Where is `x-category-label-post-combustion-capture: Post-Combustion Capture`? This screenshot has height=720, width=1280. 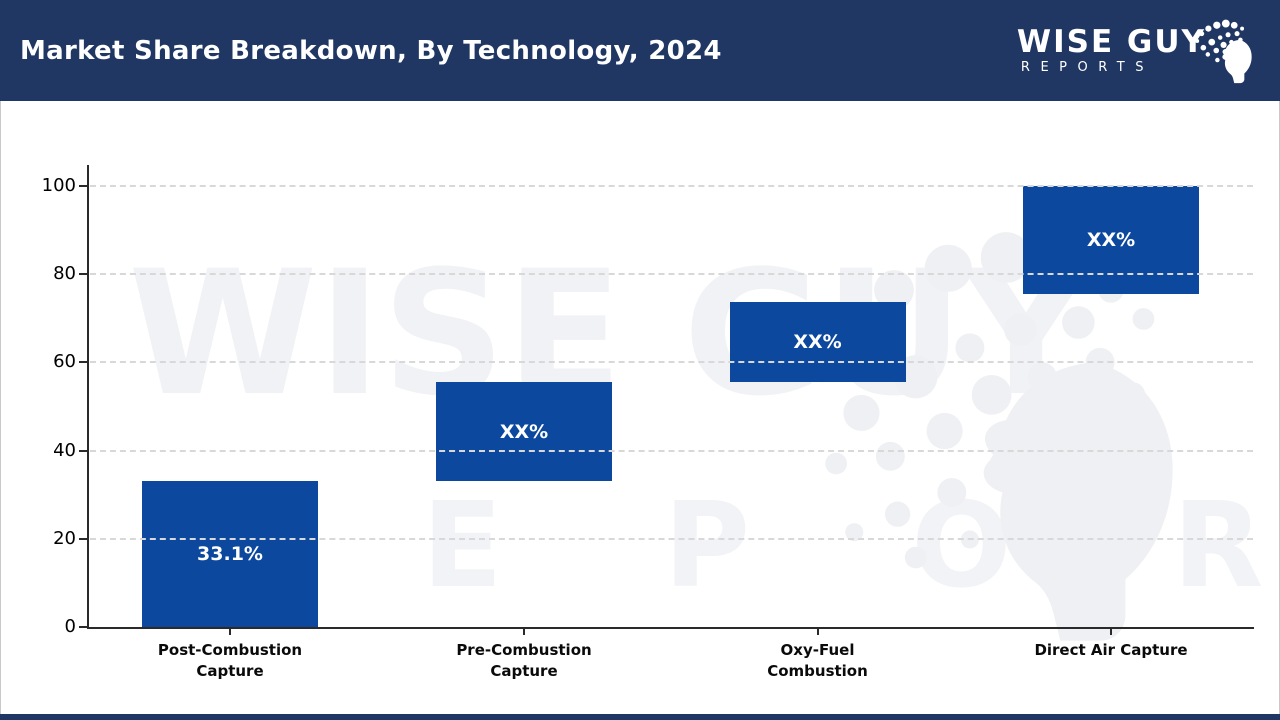
x-category-label-post-combustion-capture: Post-Combustion Capture is located at coordinates (230, 661).